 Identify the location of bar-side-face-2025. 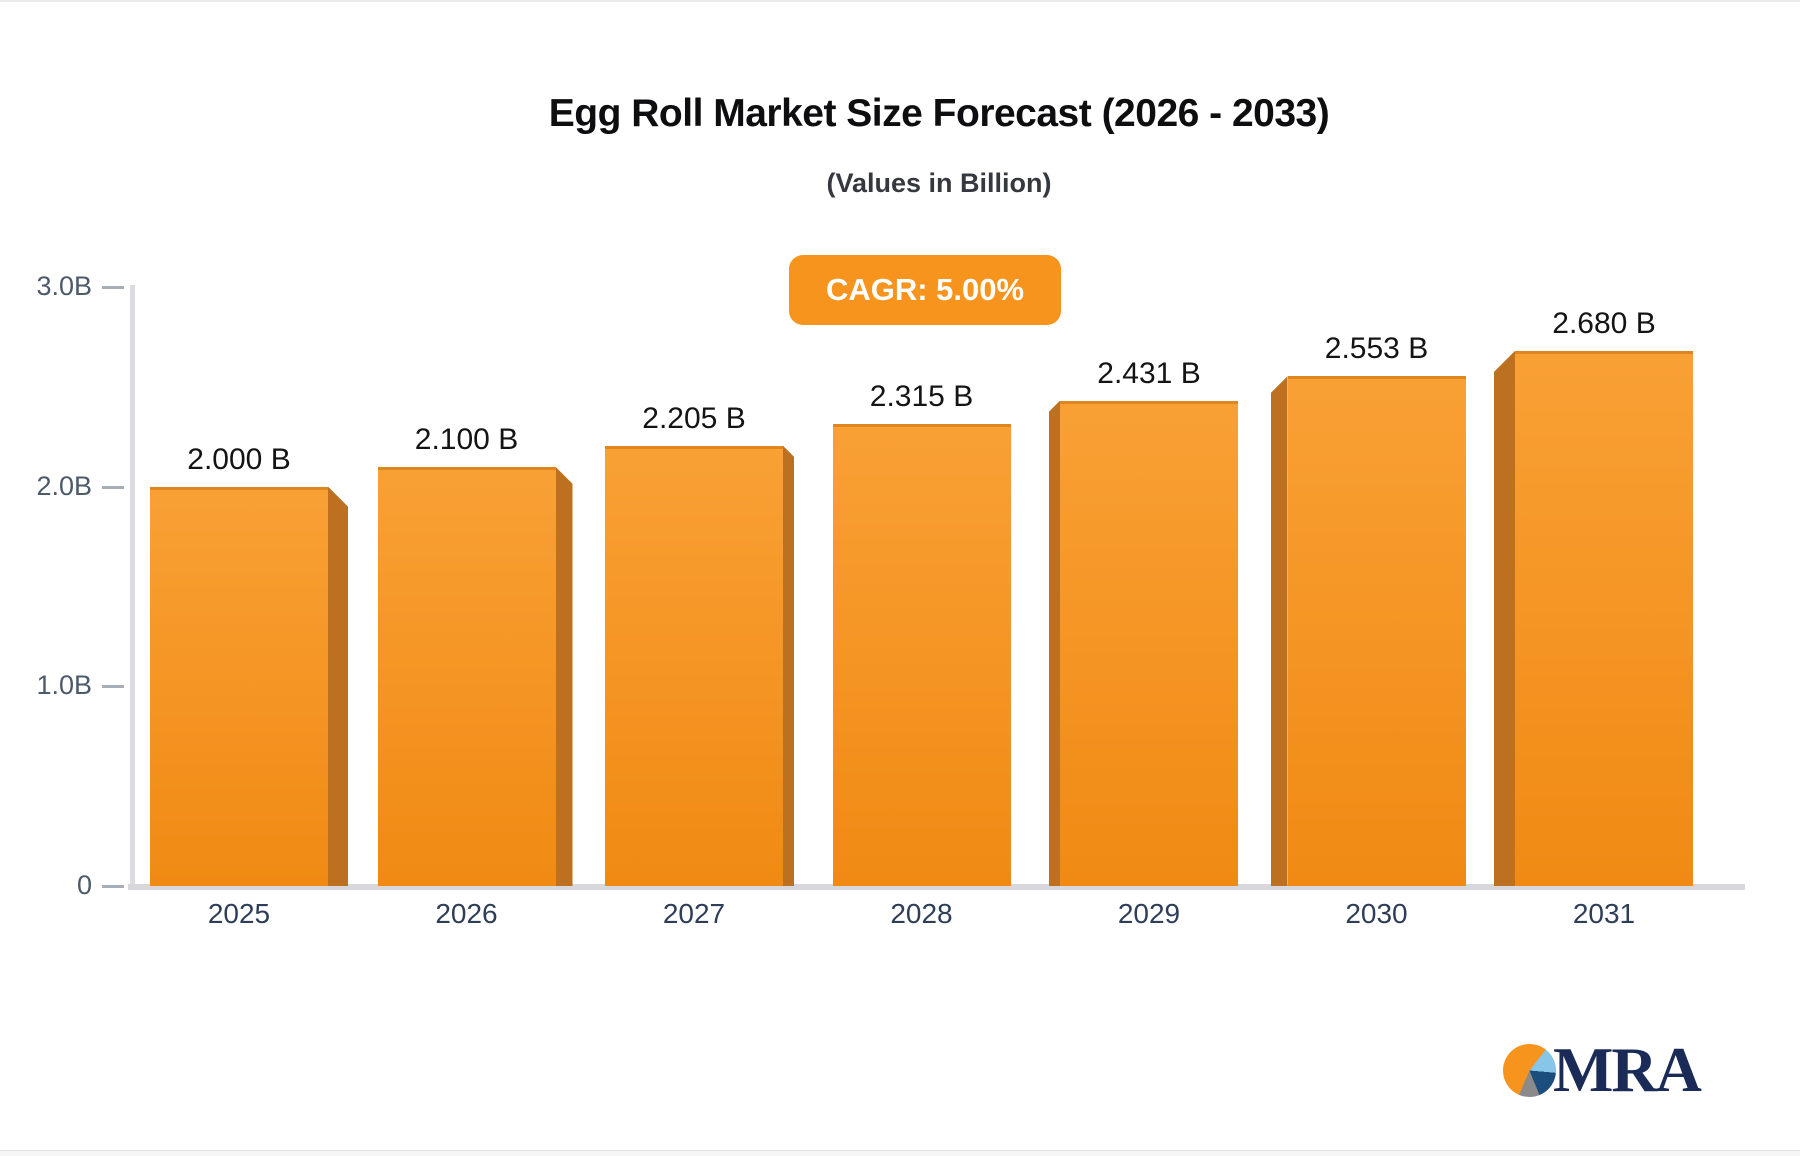
(338, 686).